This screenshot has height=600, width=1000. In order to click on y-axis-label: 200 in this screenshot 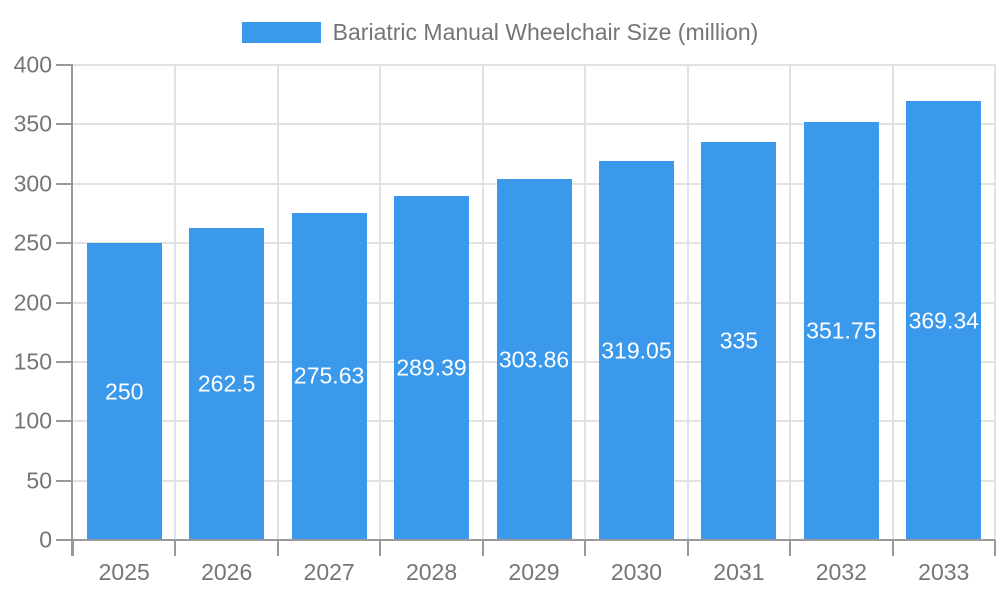, I will do `click(32, 302)`.